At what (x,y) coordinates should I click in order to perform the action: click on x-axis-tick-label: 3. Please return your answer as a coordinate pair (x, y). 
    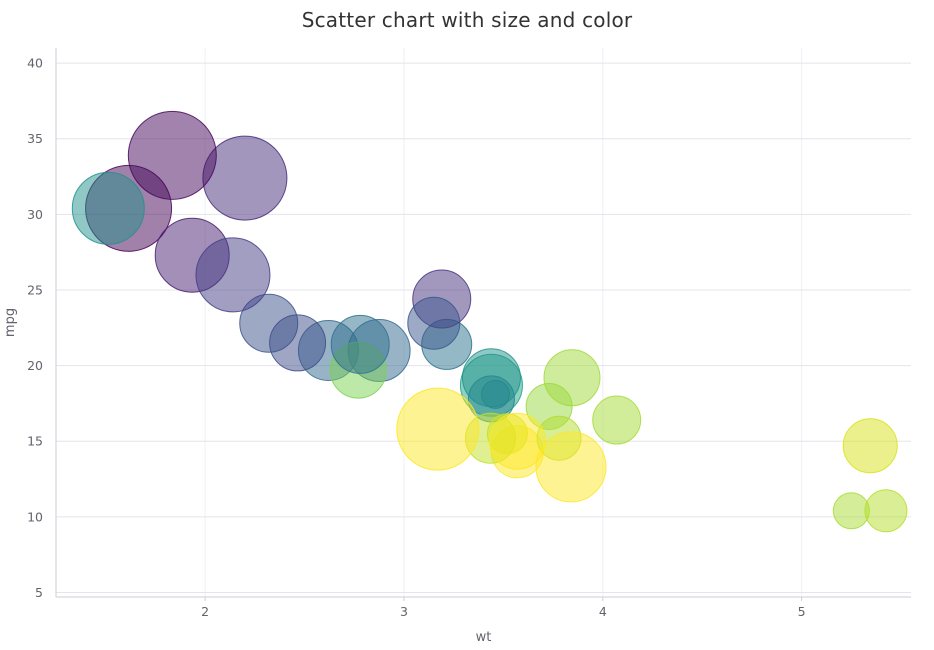
    Looking at the image, I should click on (404, 611).